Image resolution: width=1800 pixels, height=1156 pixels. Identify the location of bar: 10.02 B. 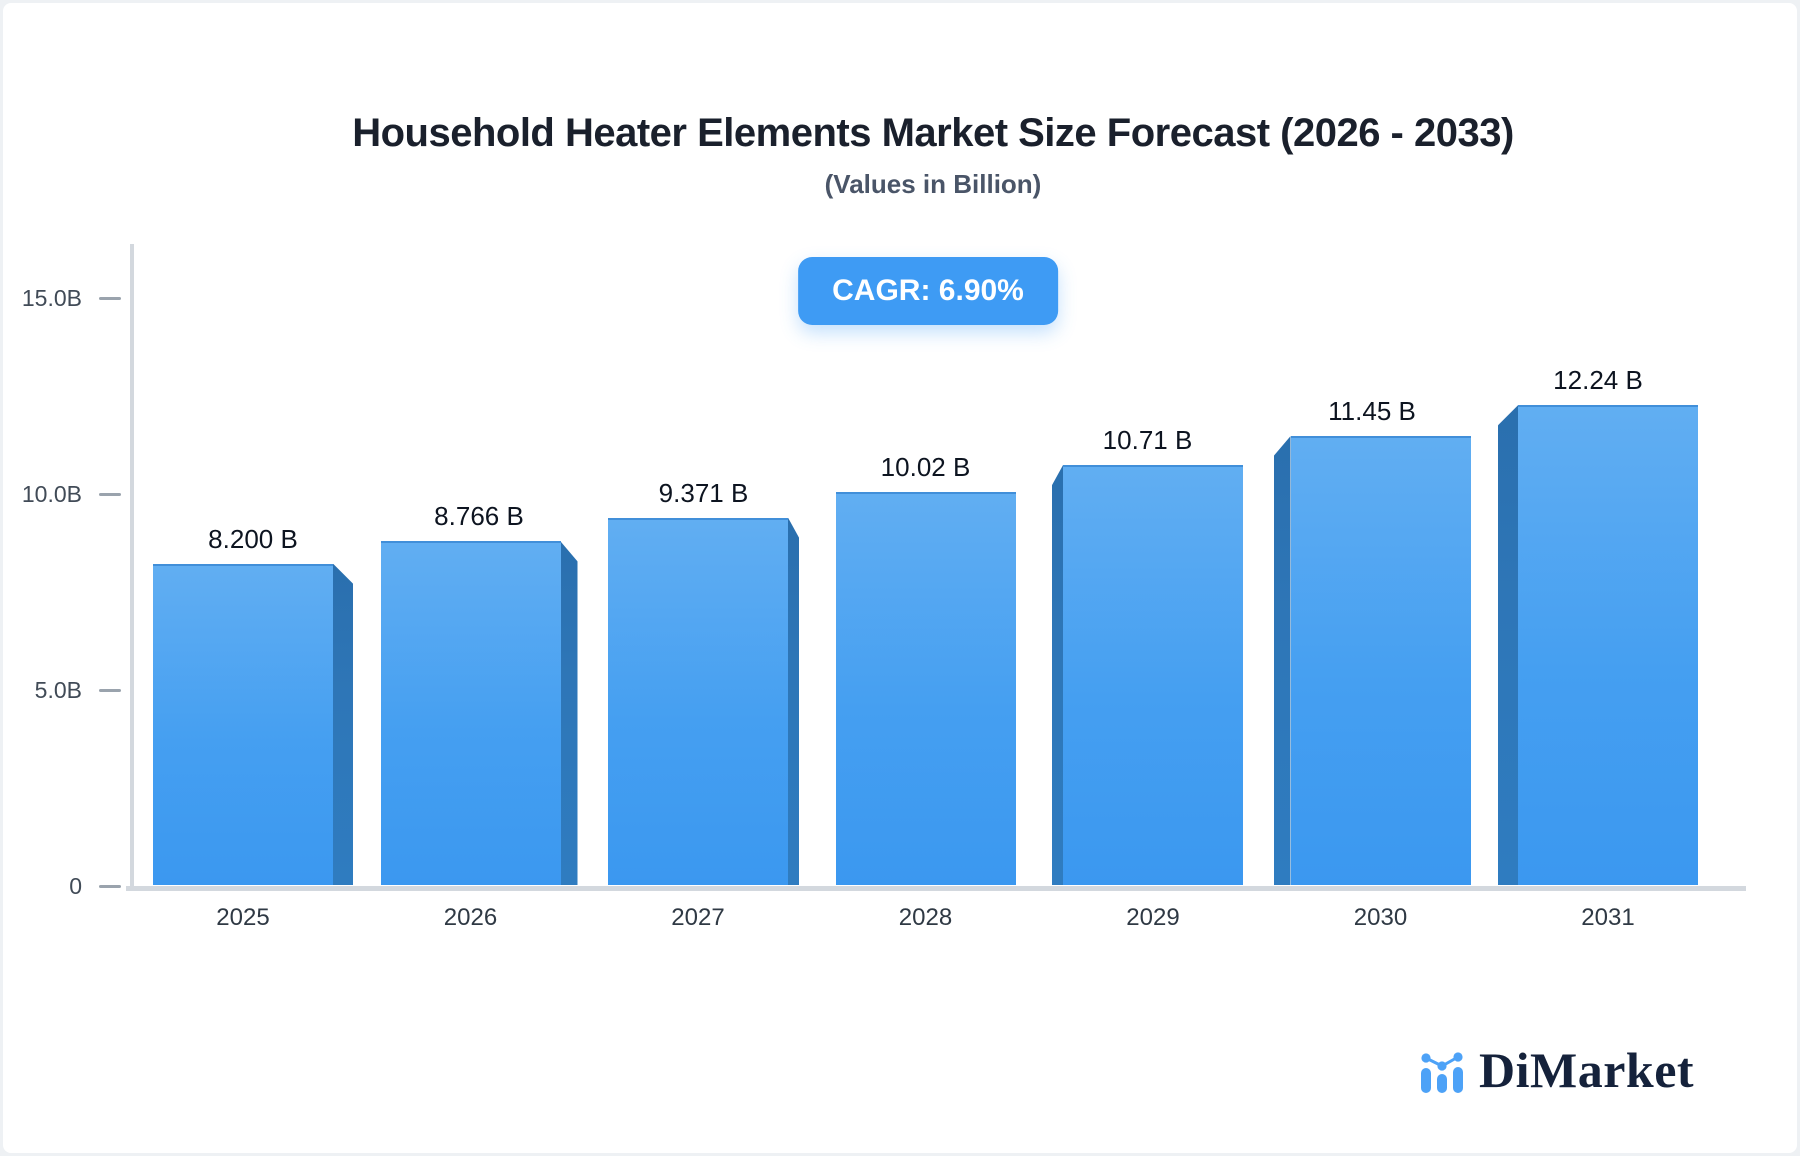
(925, 668).